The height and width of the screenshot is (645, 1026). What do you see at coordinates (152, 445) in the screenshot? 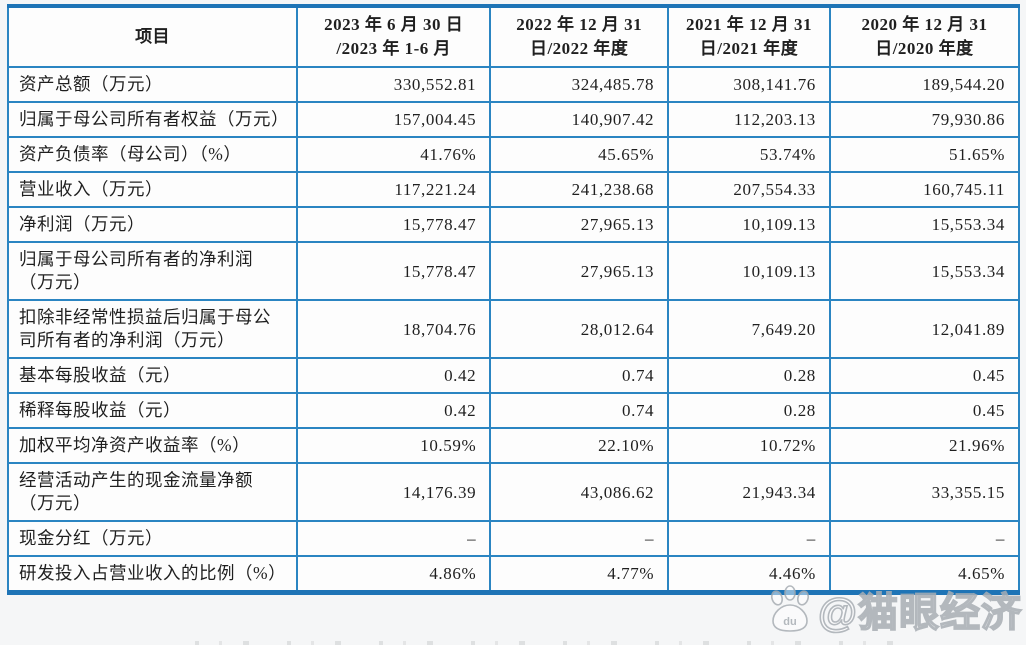
I see `row-label: 加权平均净资产收益率（%）` at bounding box center [152, 445].